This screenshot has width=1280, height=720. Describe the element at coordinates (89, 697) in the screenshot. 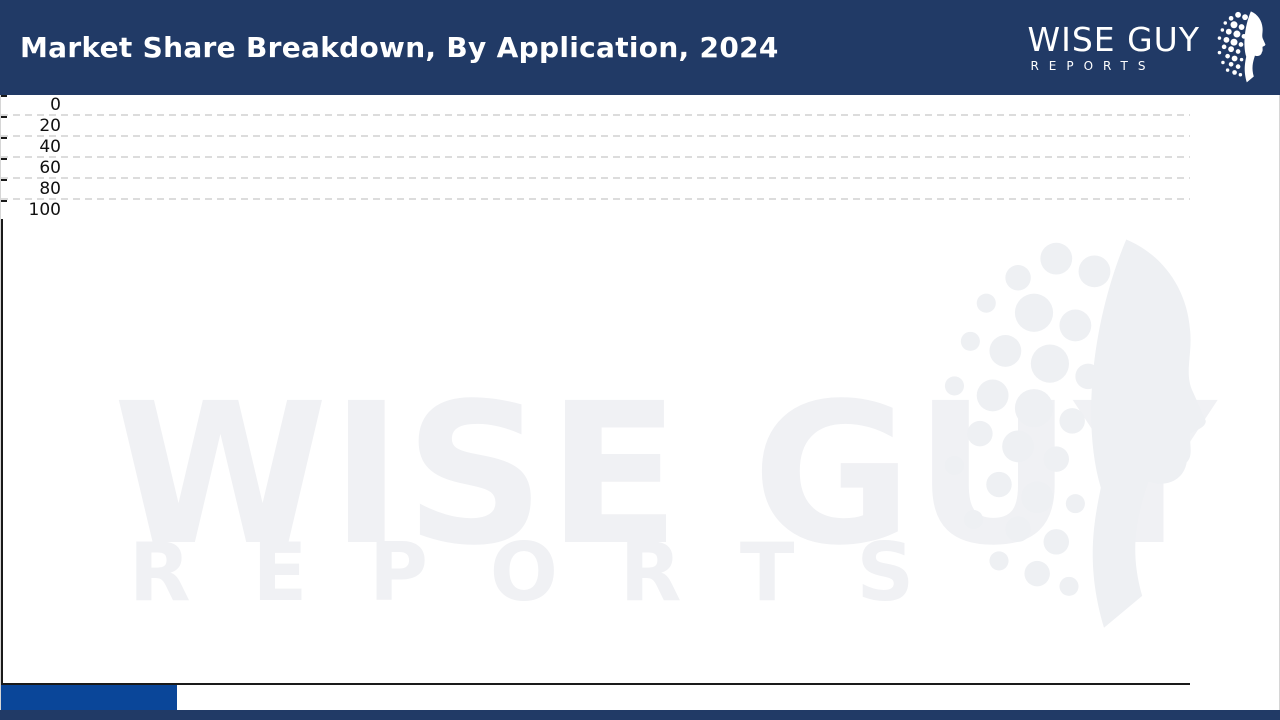

I see `bar-web-scraping: 33.5%` at that location.